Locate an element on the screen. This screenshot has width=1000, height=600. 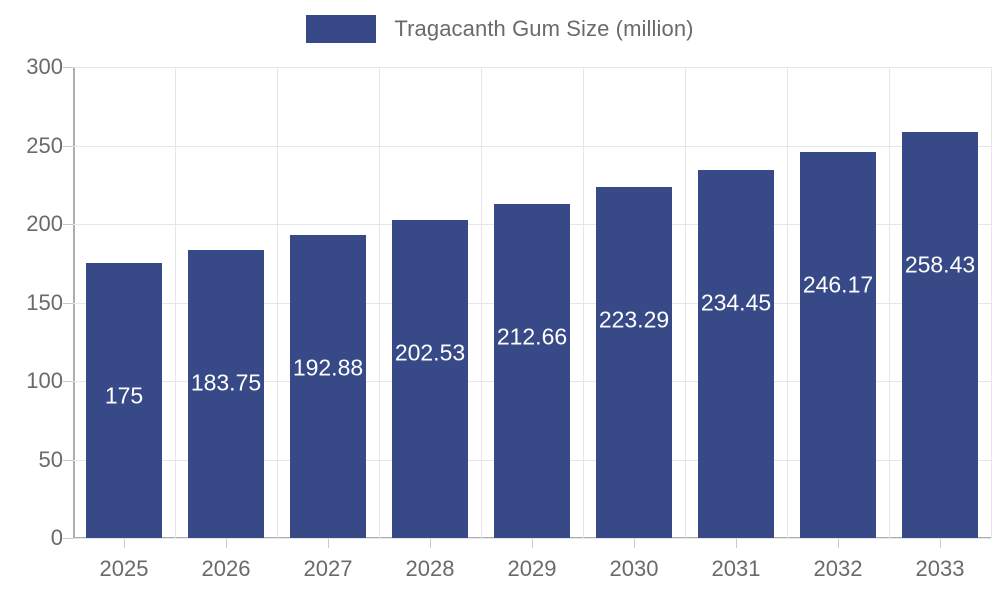
x-axis-tick-label: 2031 is located at coordinates (736, 568).